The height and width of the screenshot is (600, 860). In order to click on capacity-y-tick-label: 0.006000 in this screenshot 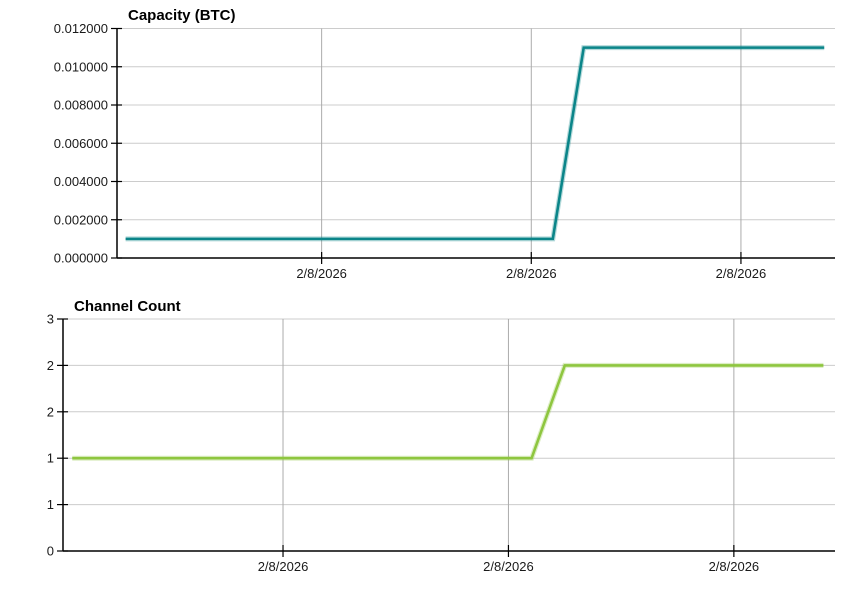, I will do `click(81, 143)`.